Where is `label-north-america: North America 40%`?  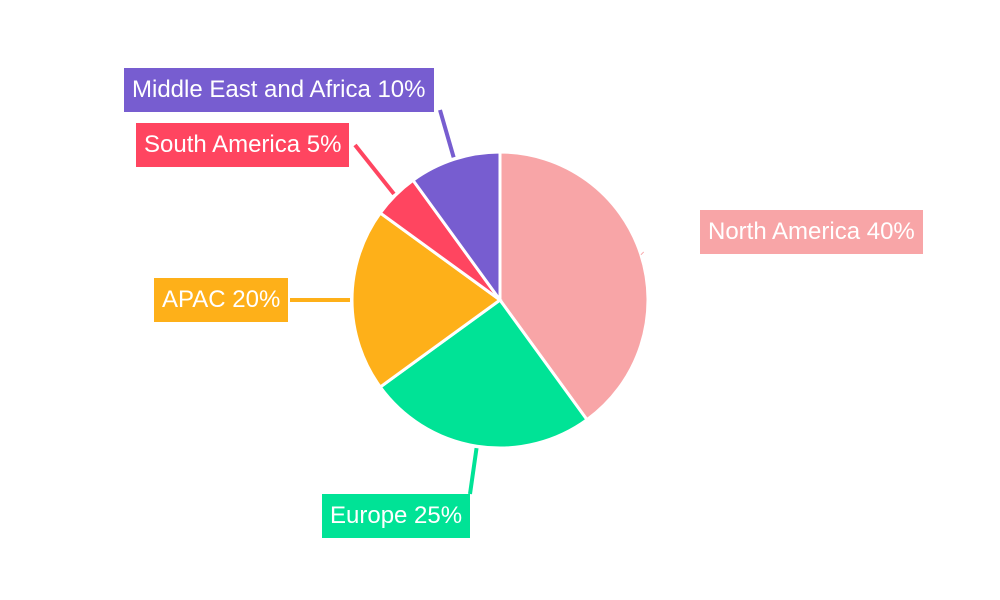
label-north-america: North America 40% is located at coordinates (811, 232).